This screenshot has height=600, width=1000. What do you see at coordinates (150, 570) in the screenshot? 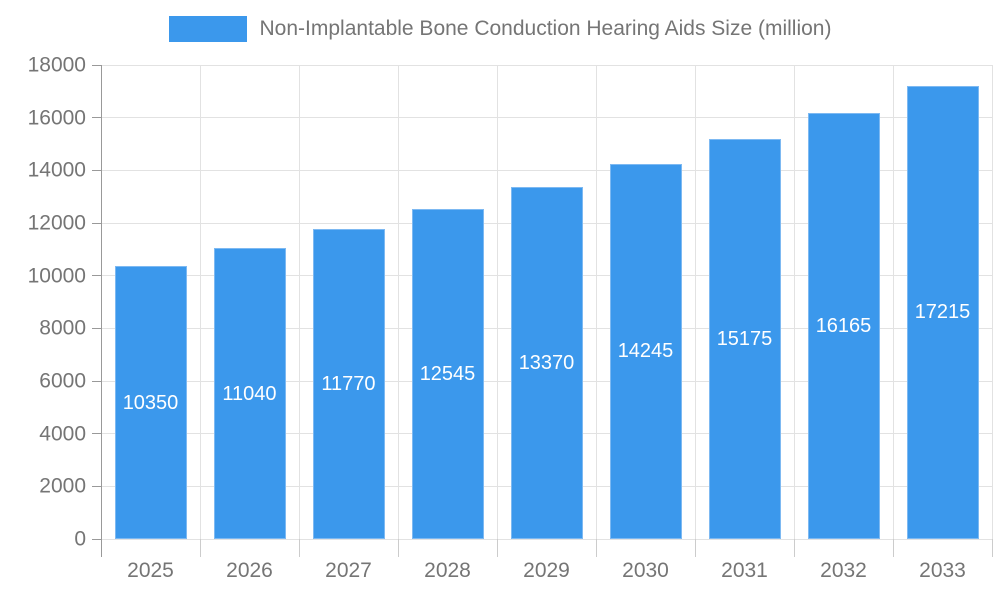
I see `x-axis-category-label: 2025` at bounding box center [150, 570].